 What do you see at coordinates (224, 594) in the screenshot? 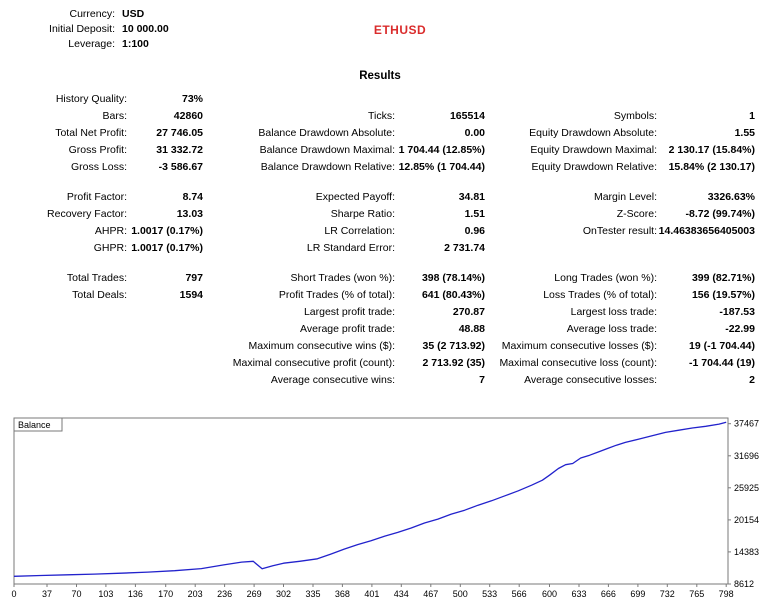
I see `svg-text: 236` at bounding box center [224, 594].